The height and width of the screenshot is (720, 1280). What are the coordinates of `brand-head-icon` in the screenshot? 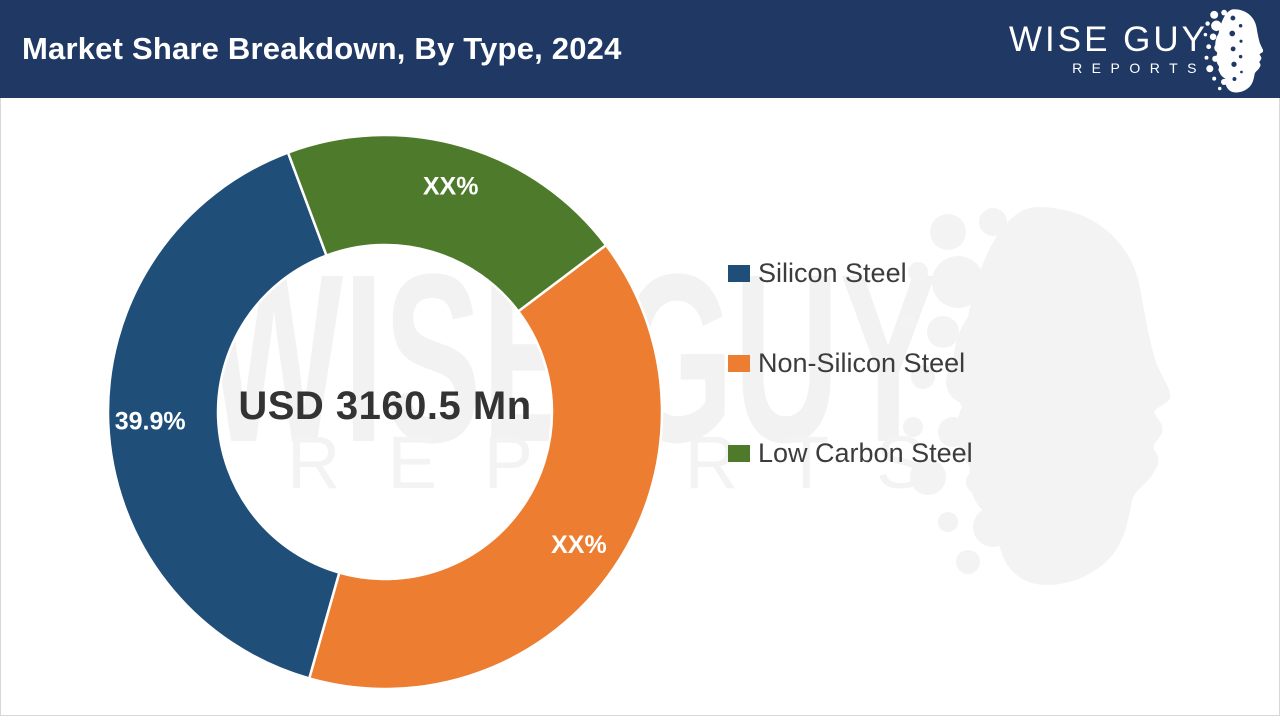 It's located at (1233, 51).